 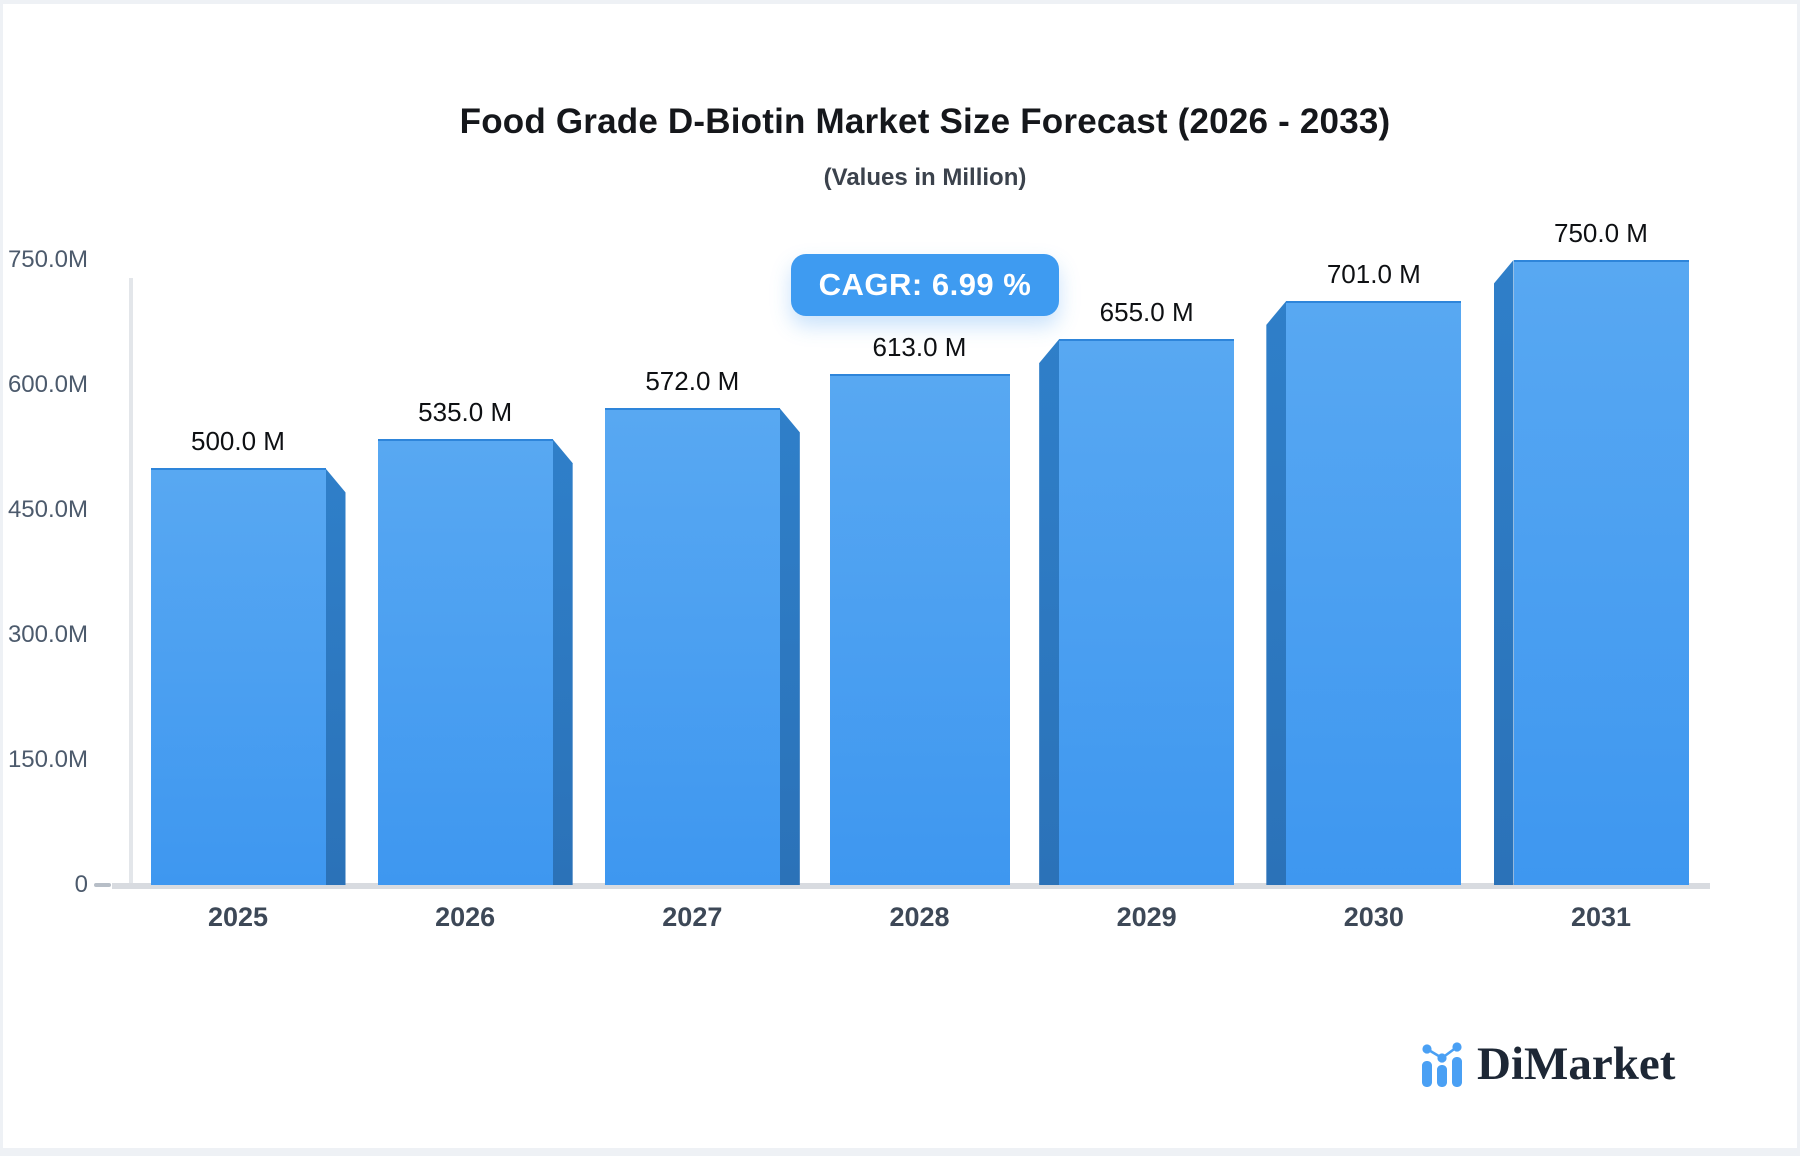 I want to click on value-label-2029: 655.0 M, so click(x=1146, y=312).